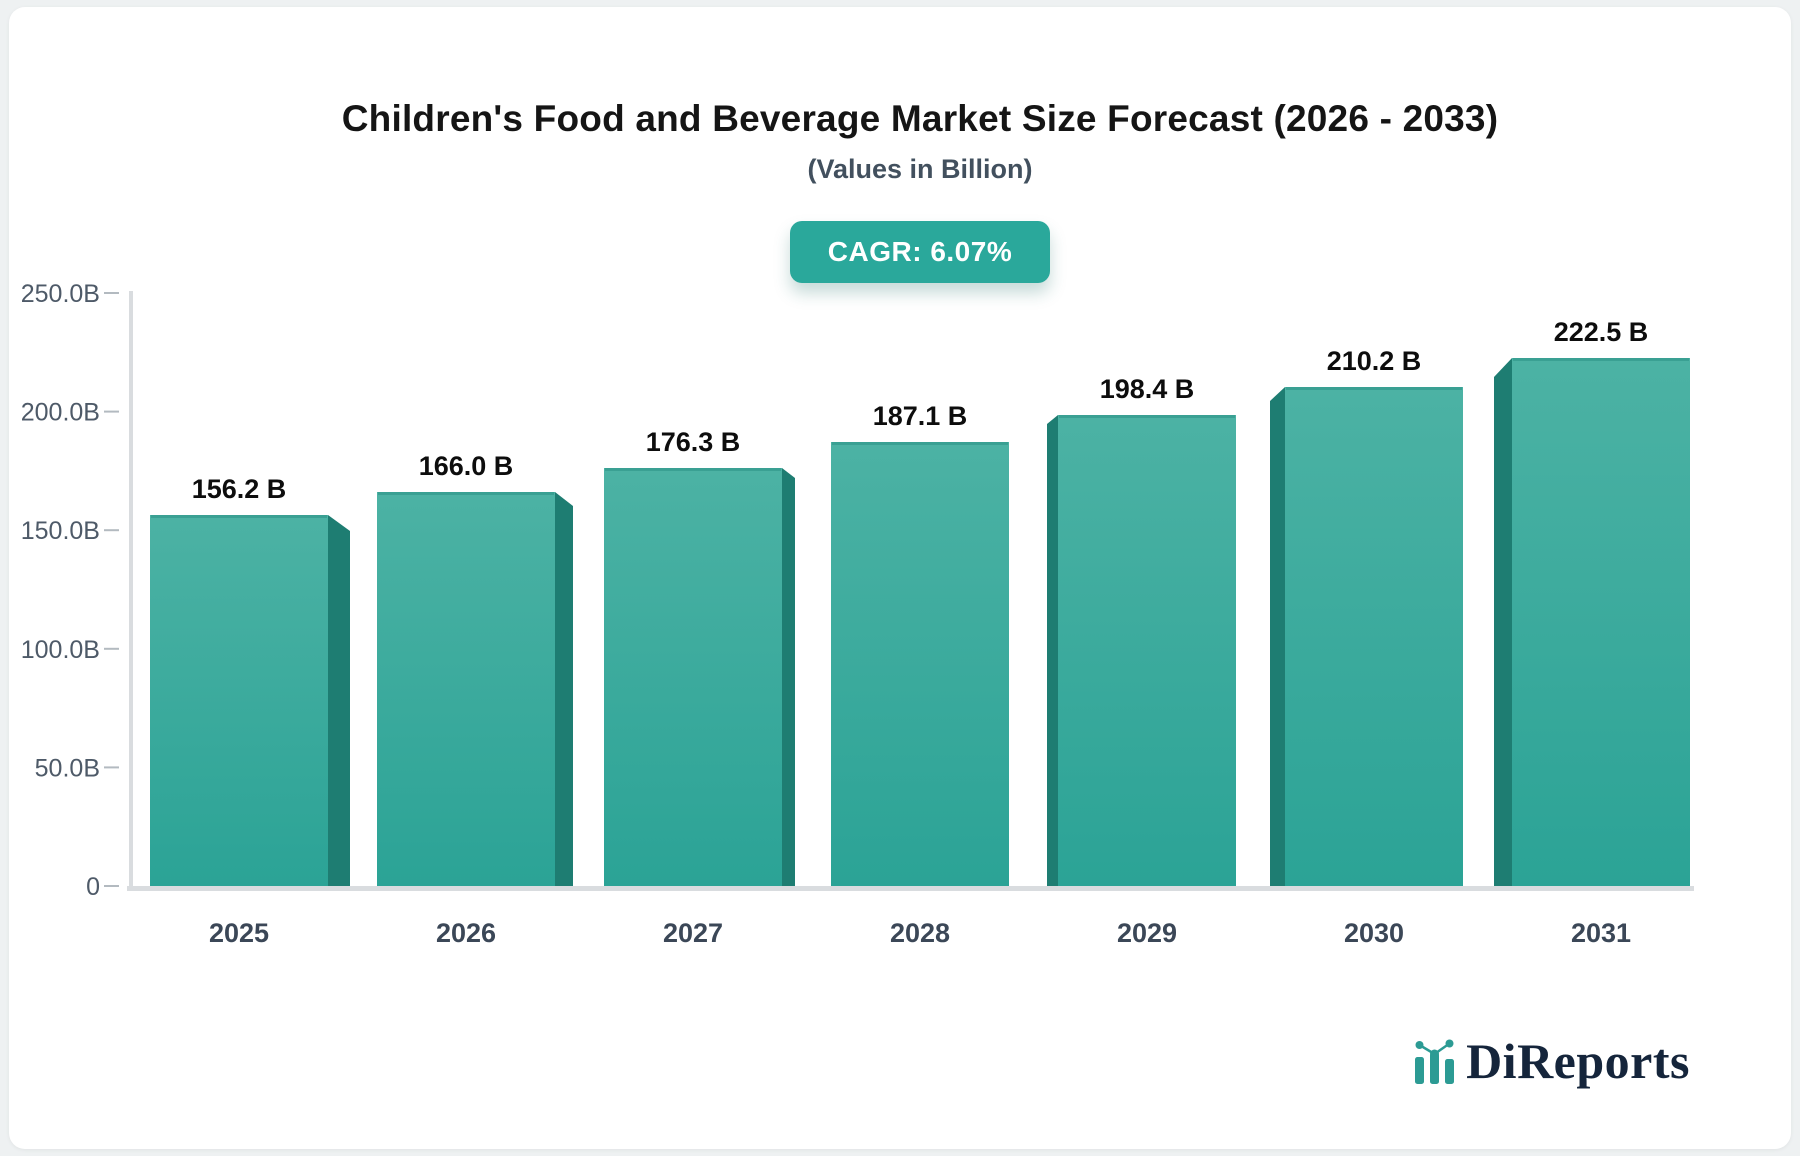  Describe the element at coordinates (1374, 636) in the screenshot. I see `bar-2030` at that location.